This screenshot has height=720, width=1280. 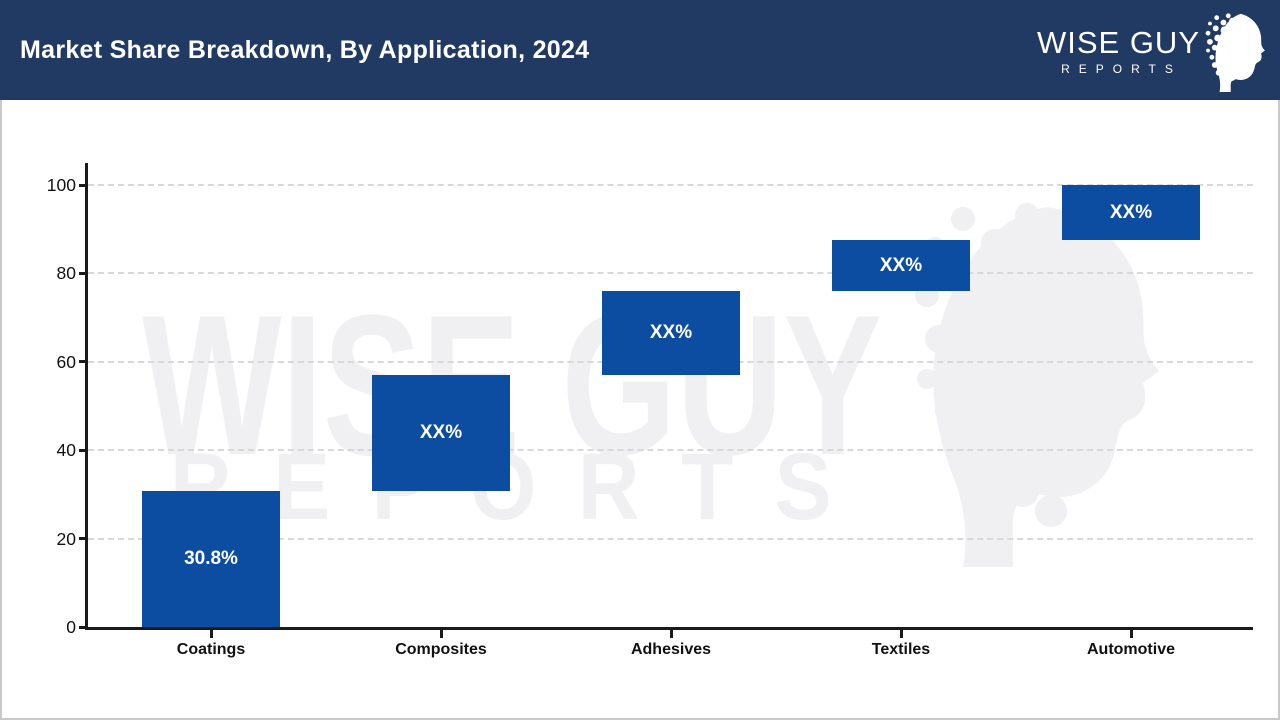 I want to click on bar-automotive: XX%, so click(x=1131, y=213).